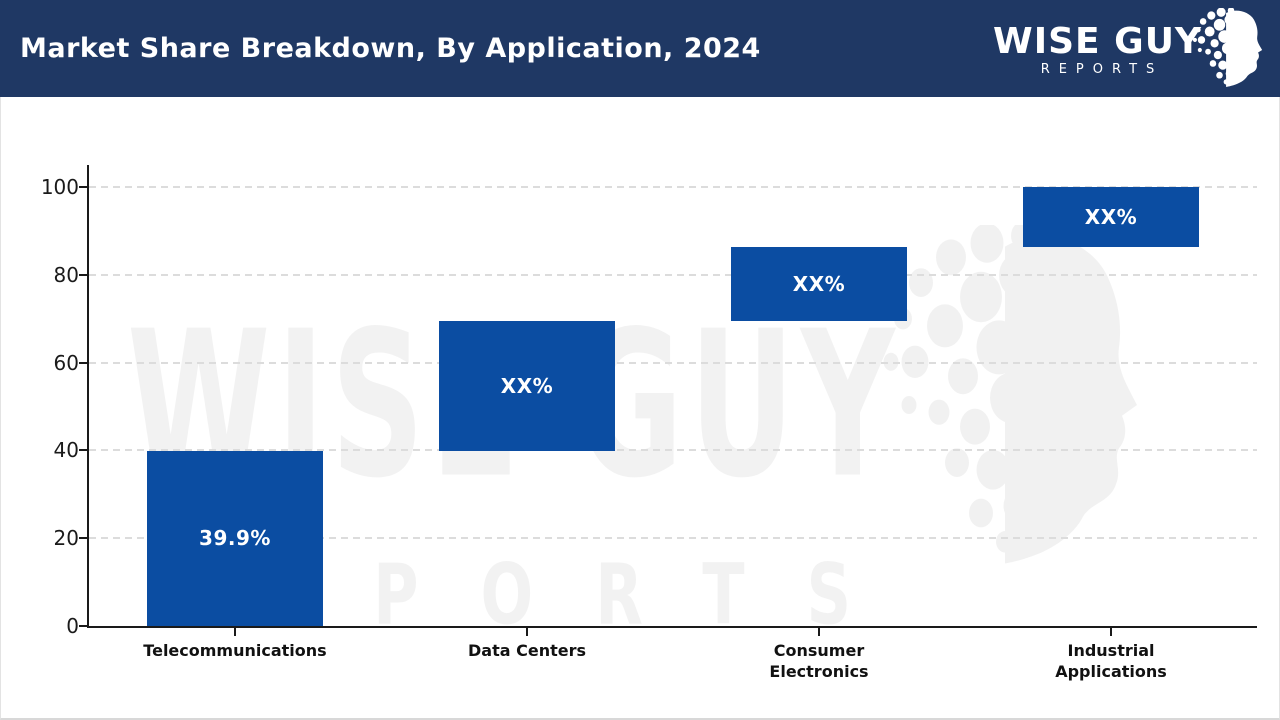 This screenshot has height=720, width=1280. What do you see at coordinates (1111, 661) in the screenshot?
I see `x-tick-label: Industrial Applications` at bounding box center [1111, 661].